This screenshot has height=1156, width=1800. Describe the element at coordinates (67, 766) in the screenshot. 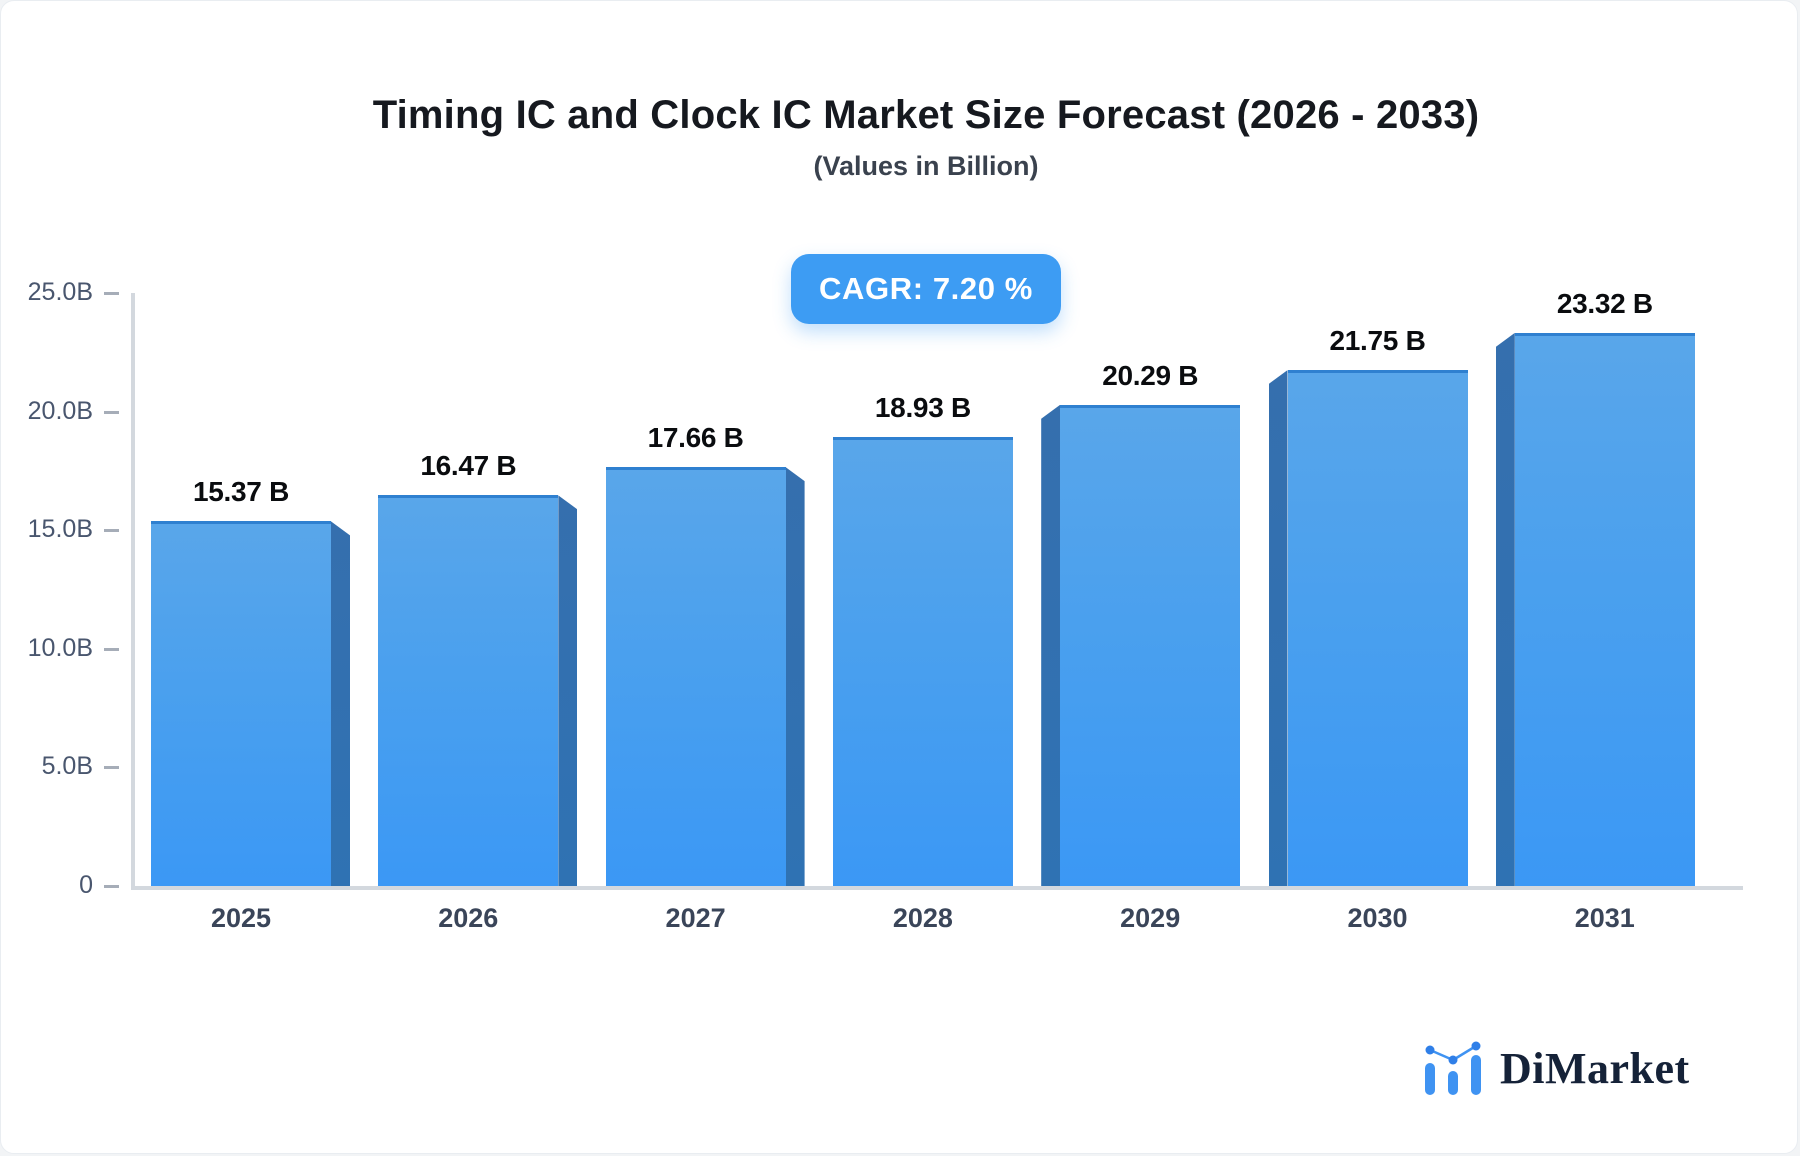

I see `y-tick-label: 5.0B` at that location.